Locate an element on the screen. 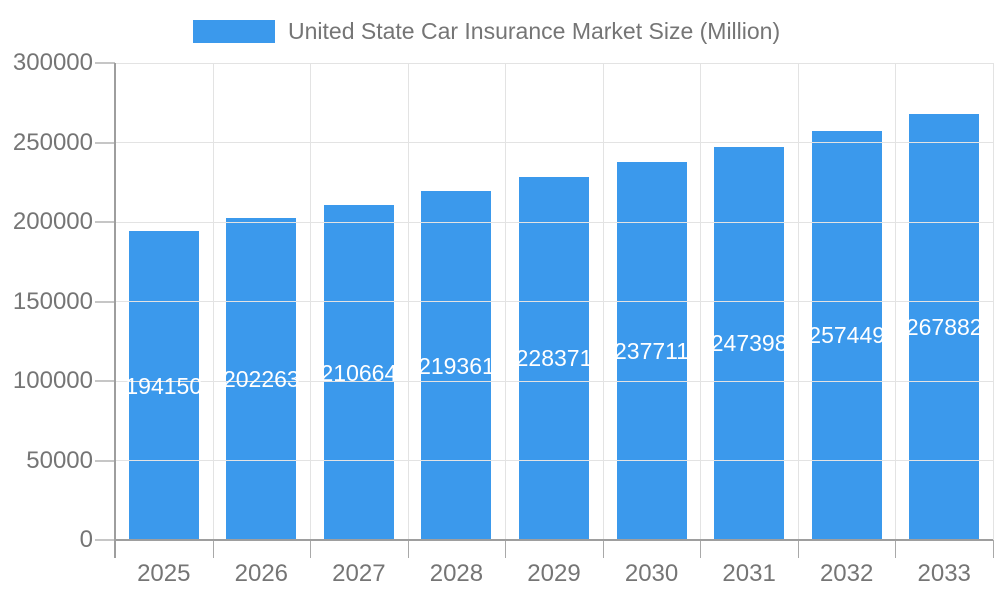 The width and height of the screenshot is (1000, 600). v-gridline is located at coordinates (993, 301).